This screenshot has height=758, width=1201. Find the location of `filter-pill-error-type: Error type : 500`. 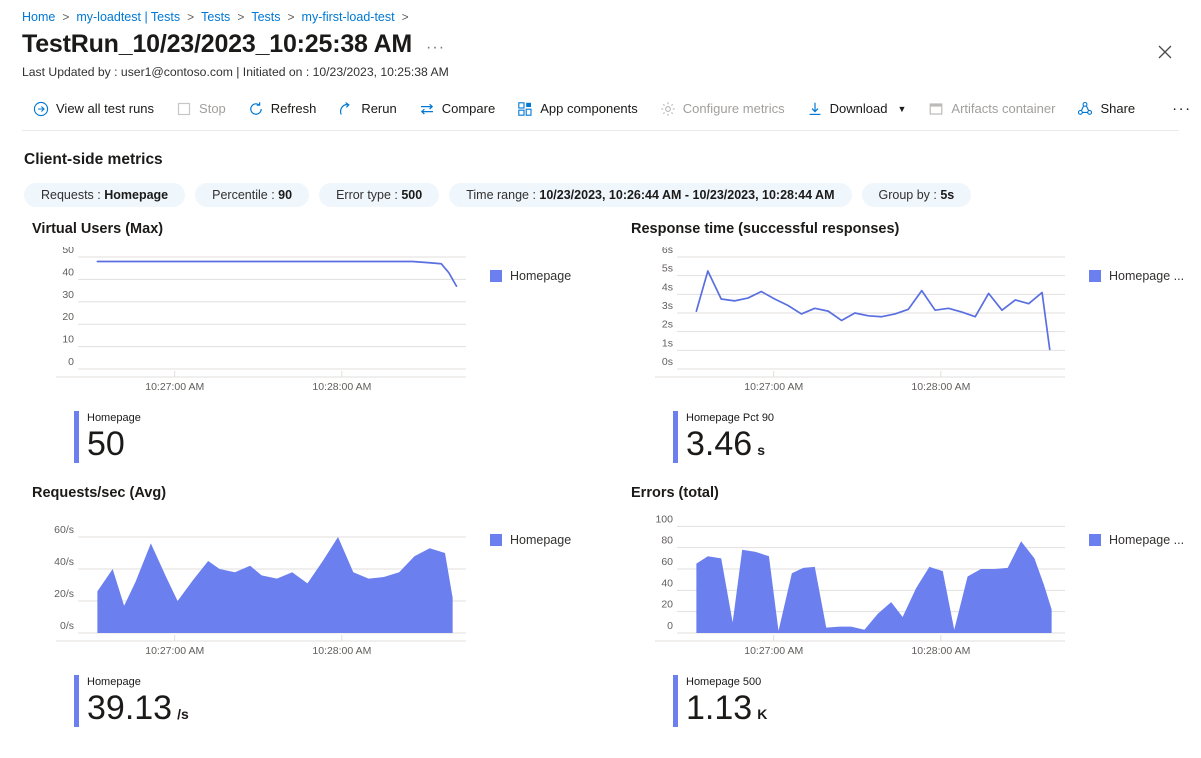

filter-pill-error-type: Error type : 500 is located at coordinates (379, 195).